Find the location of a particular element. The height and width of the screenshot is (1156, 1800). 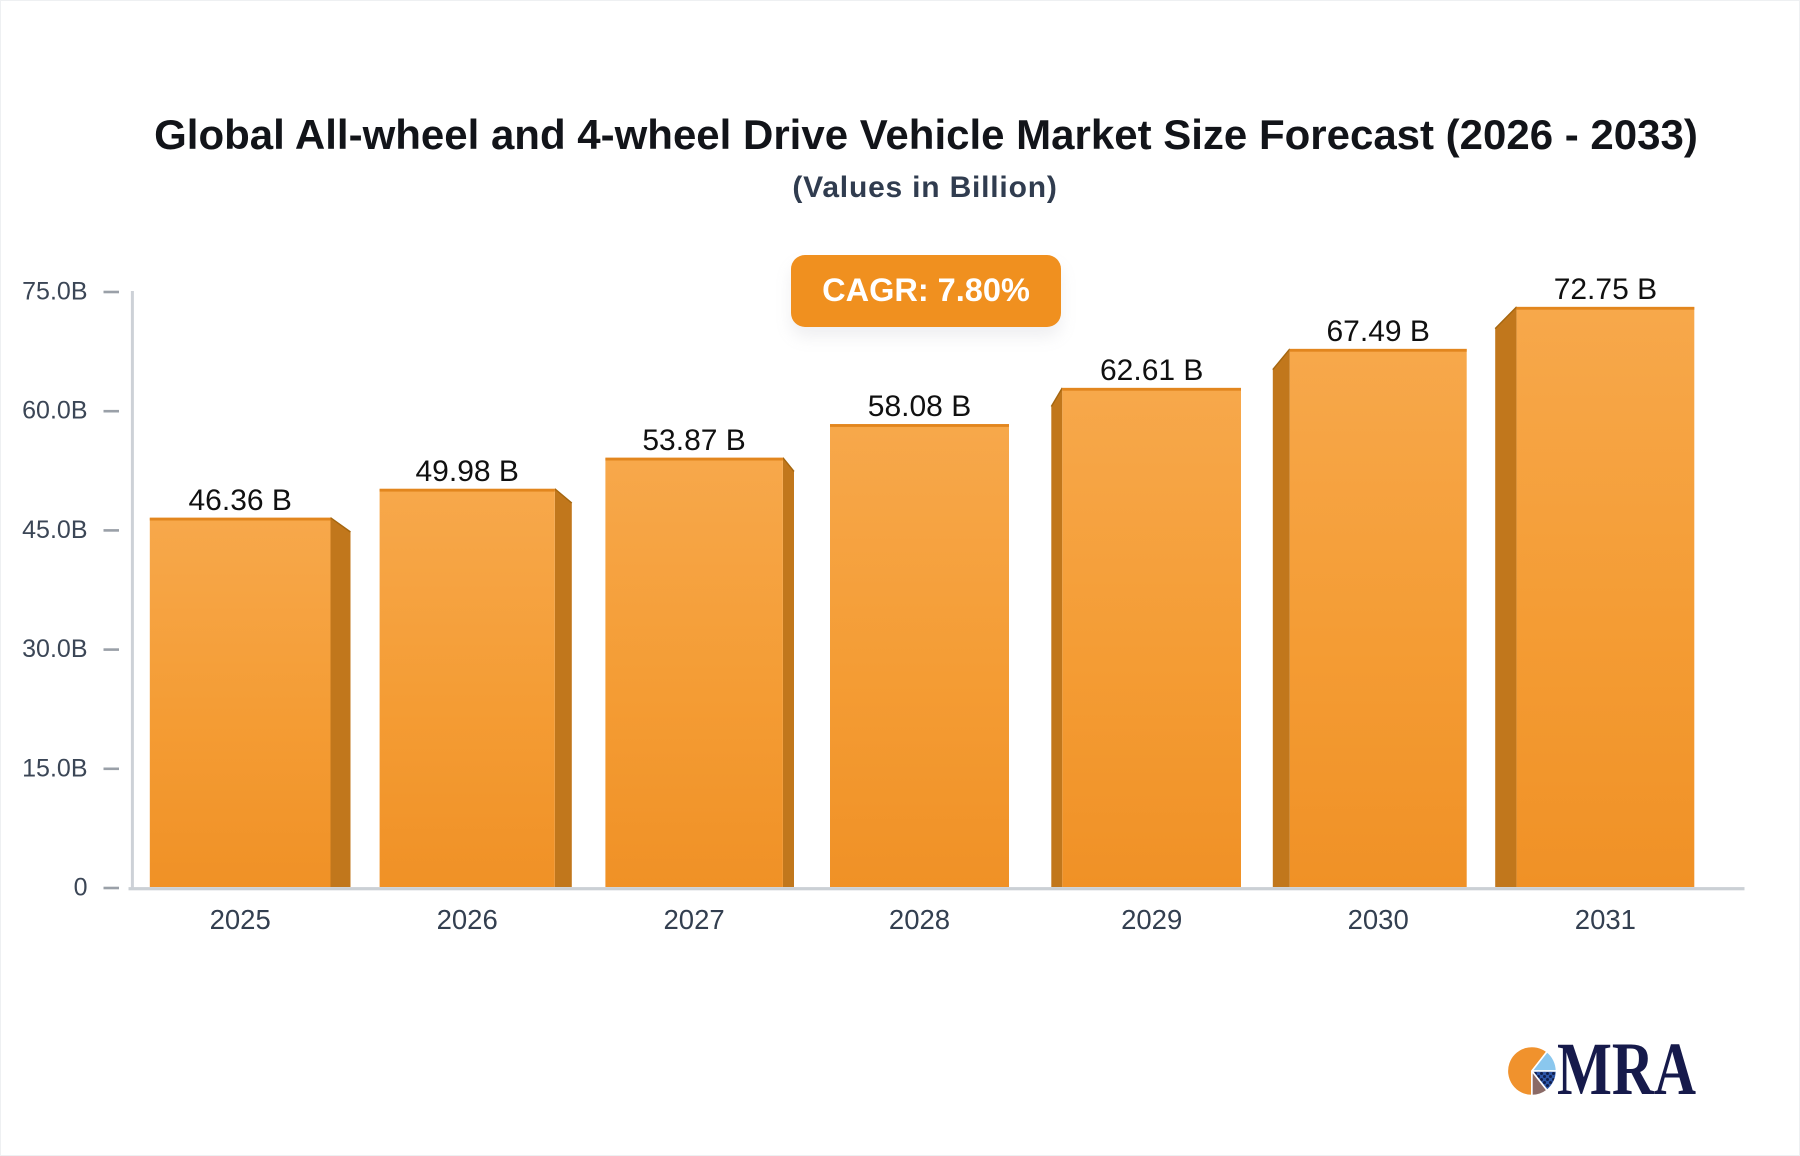

svg-text: 30.0B is located at coordinates (54, 649).